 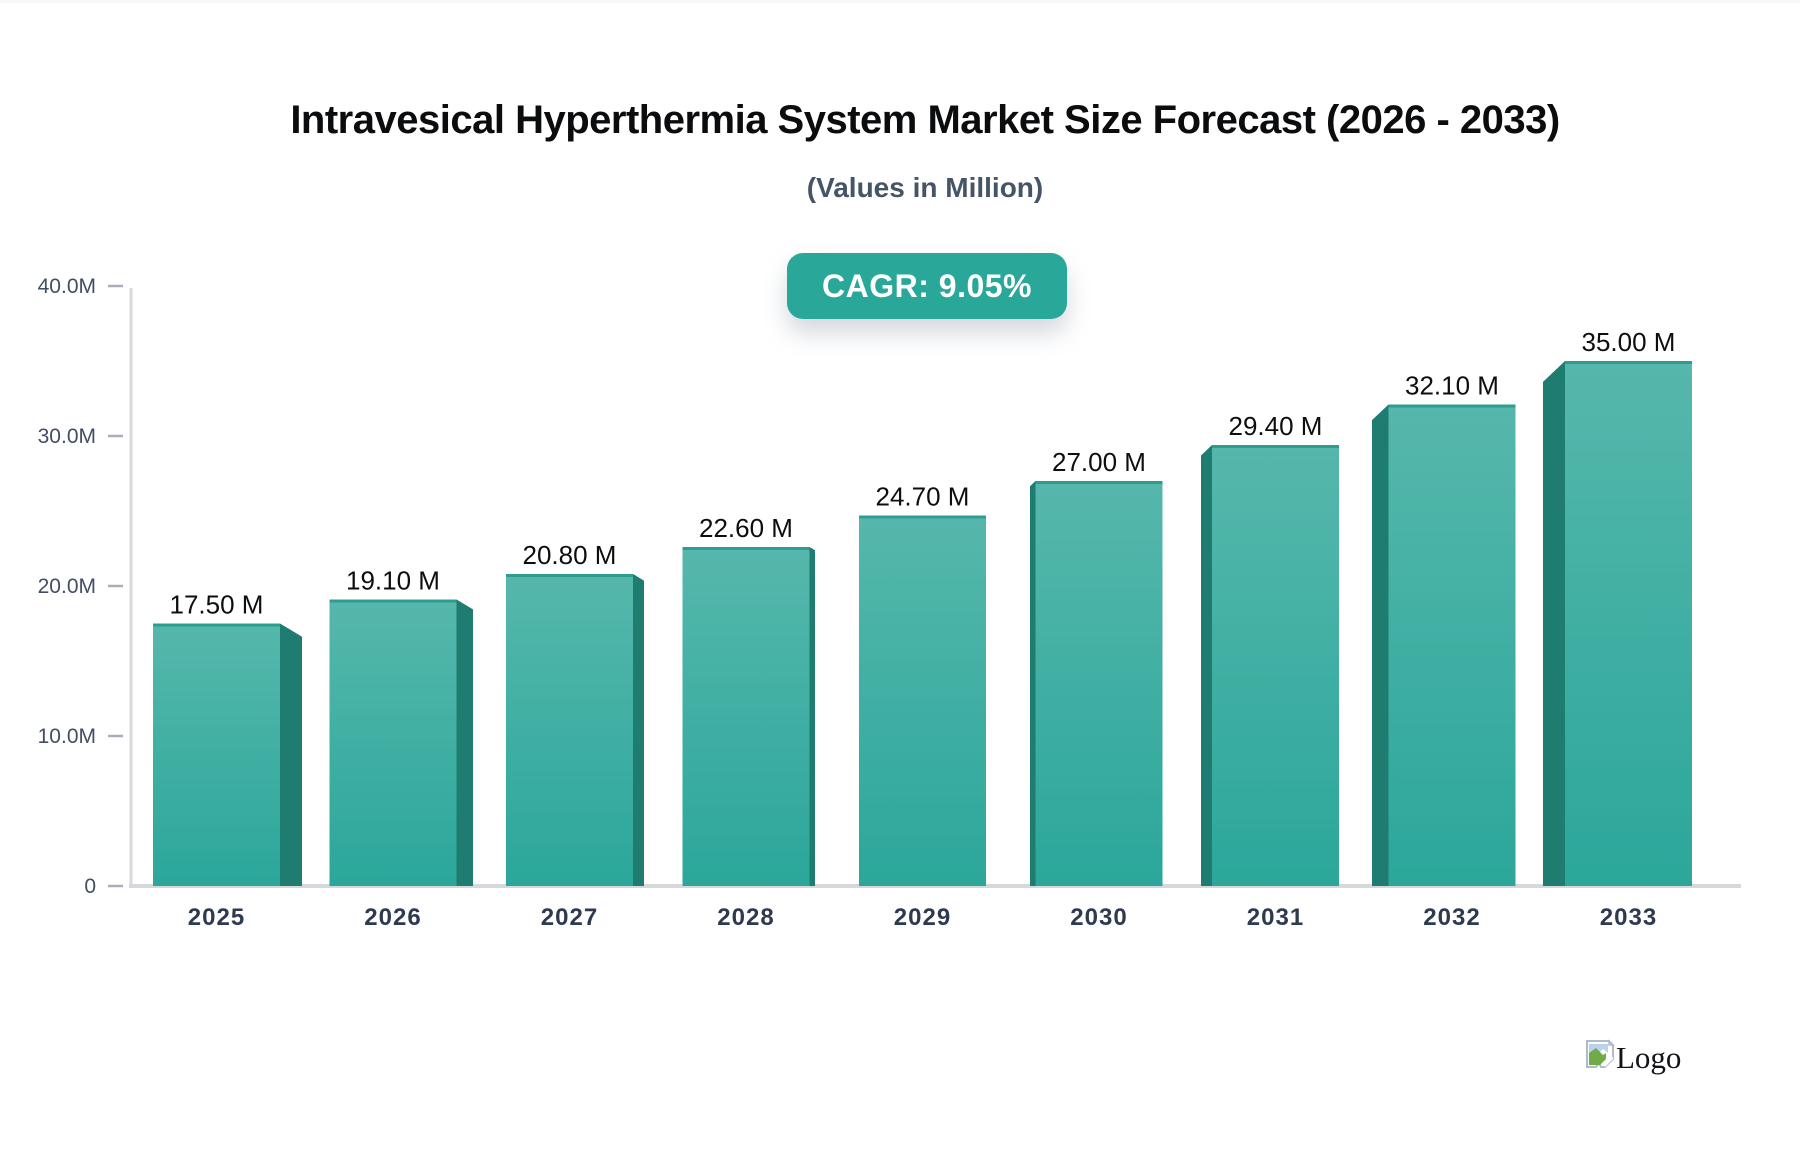 I want to click on value-label: 32.10 M, so click(x=1452, y=386).